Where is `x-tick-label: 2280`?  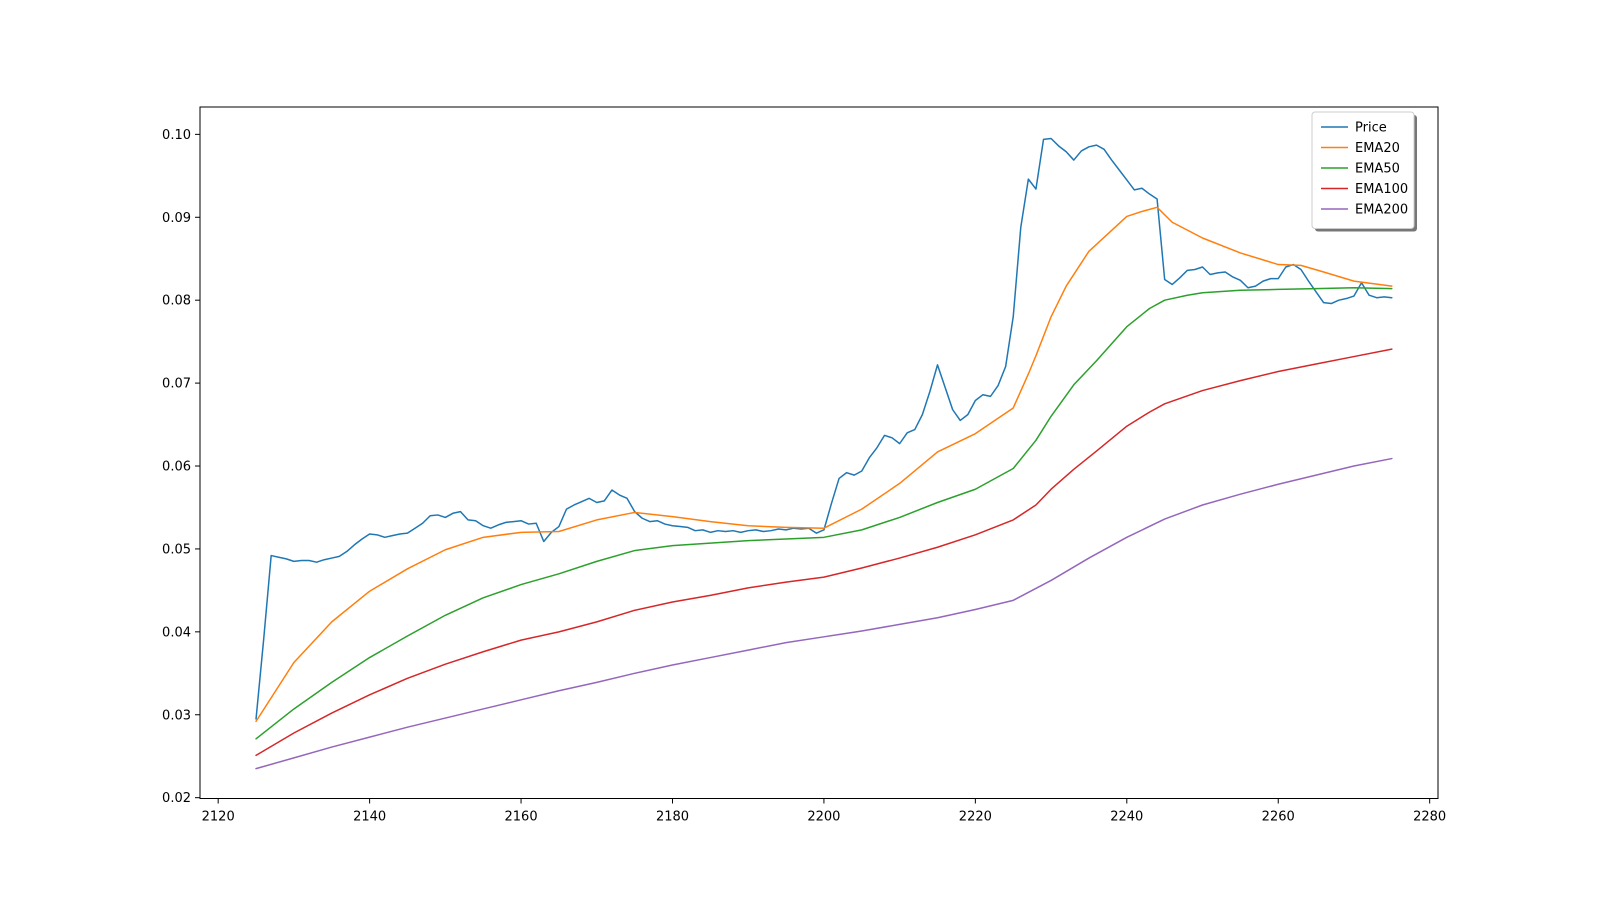
x-tick-label: 2280 is located at coordinates (1429, 817).